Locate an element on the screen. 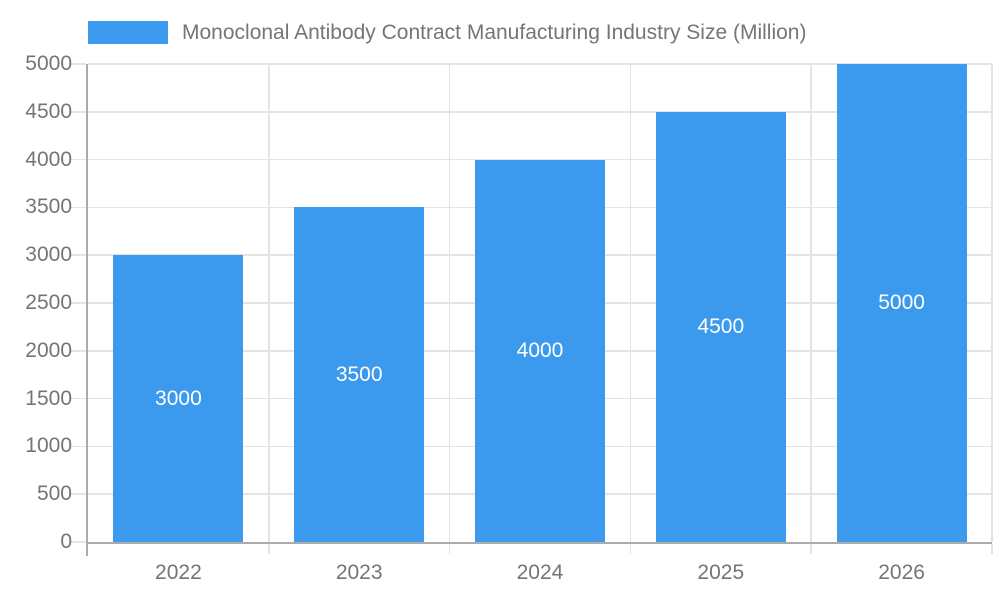 The width and height of the screenshot is (1000, 600). bar-value-label: 4500 is located at coordinates (721, 326).